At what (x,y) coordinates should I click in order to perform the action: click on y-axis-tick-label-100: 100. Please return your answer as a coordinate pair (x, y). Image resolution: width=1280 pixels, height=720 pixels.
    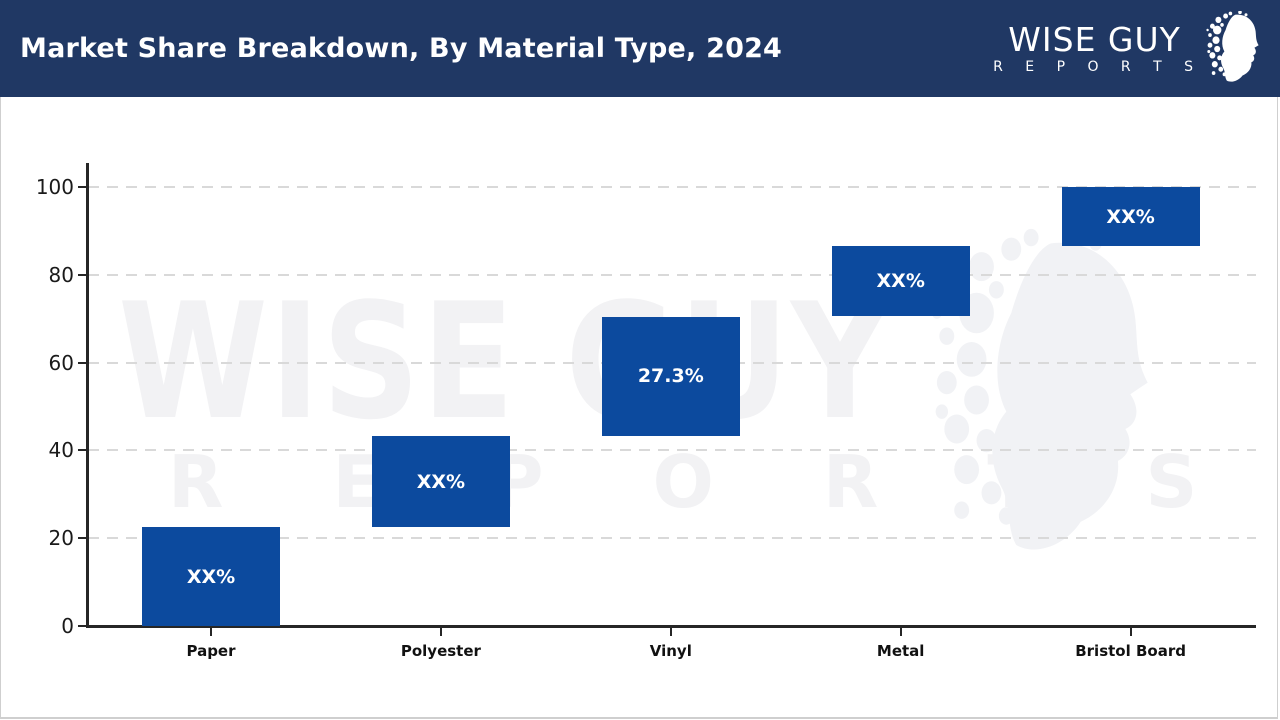
    Looking at the image, I should click on (54, 187).